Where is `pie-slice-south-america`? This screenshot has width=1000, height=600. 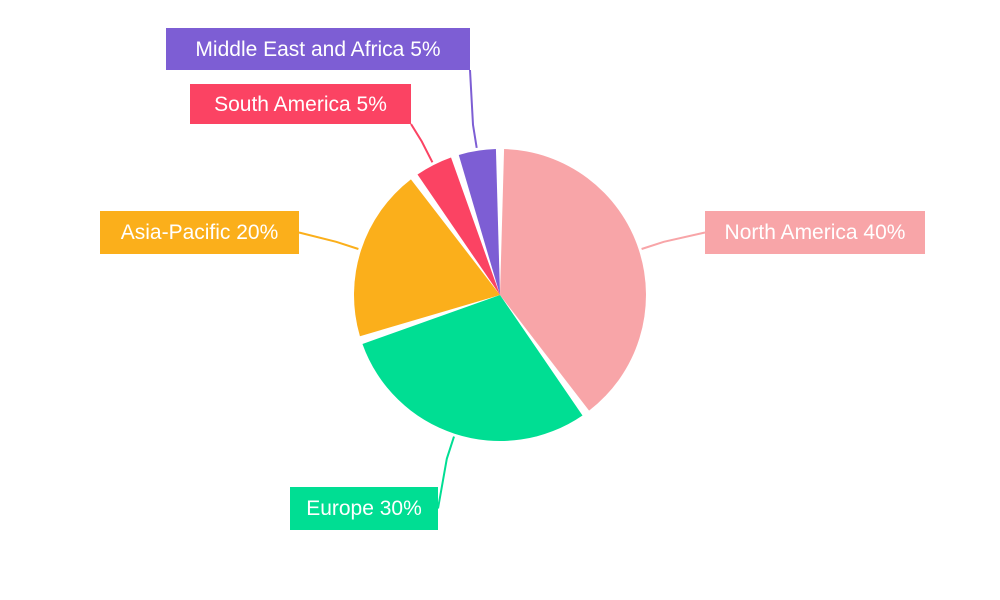 pie-slice-south-america is located at coordinates (458, 226).